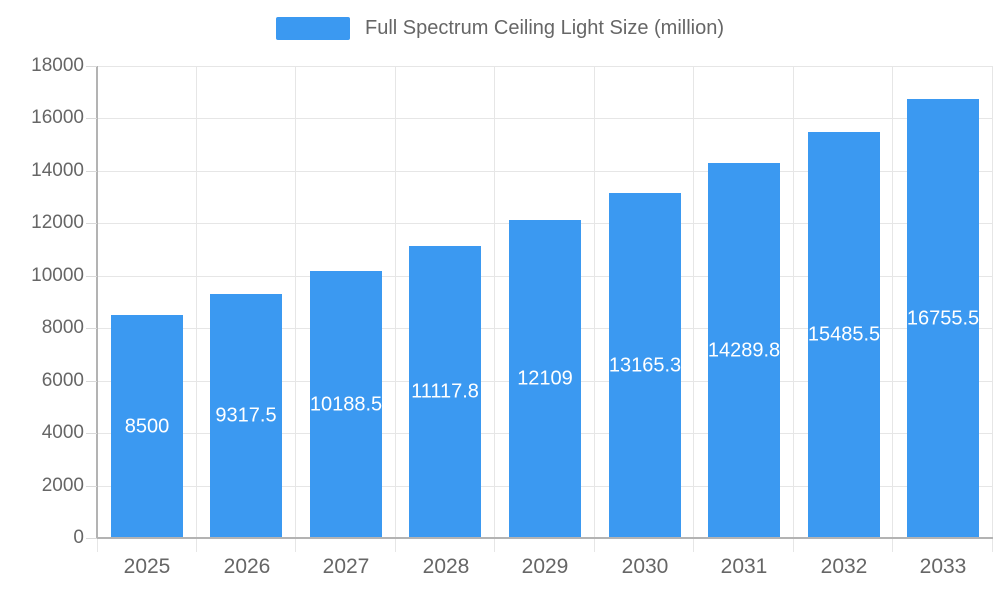 The height and width of the screenshot is (600, 1000). I want to click on bar-value-label: 9317.5, so click(246, 415).